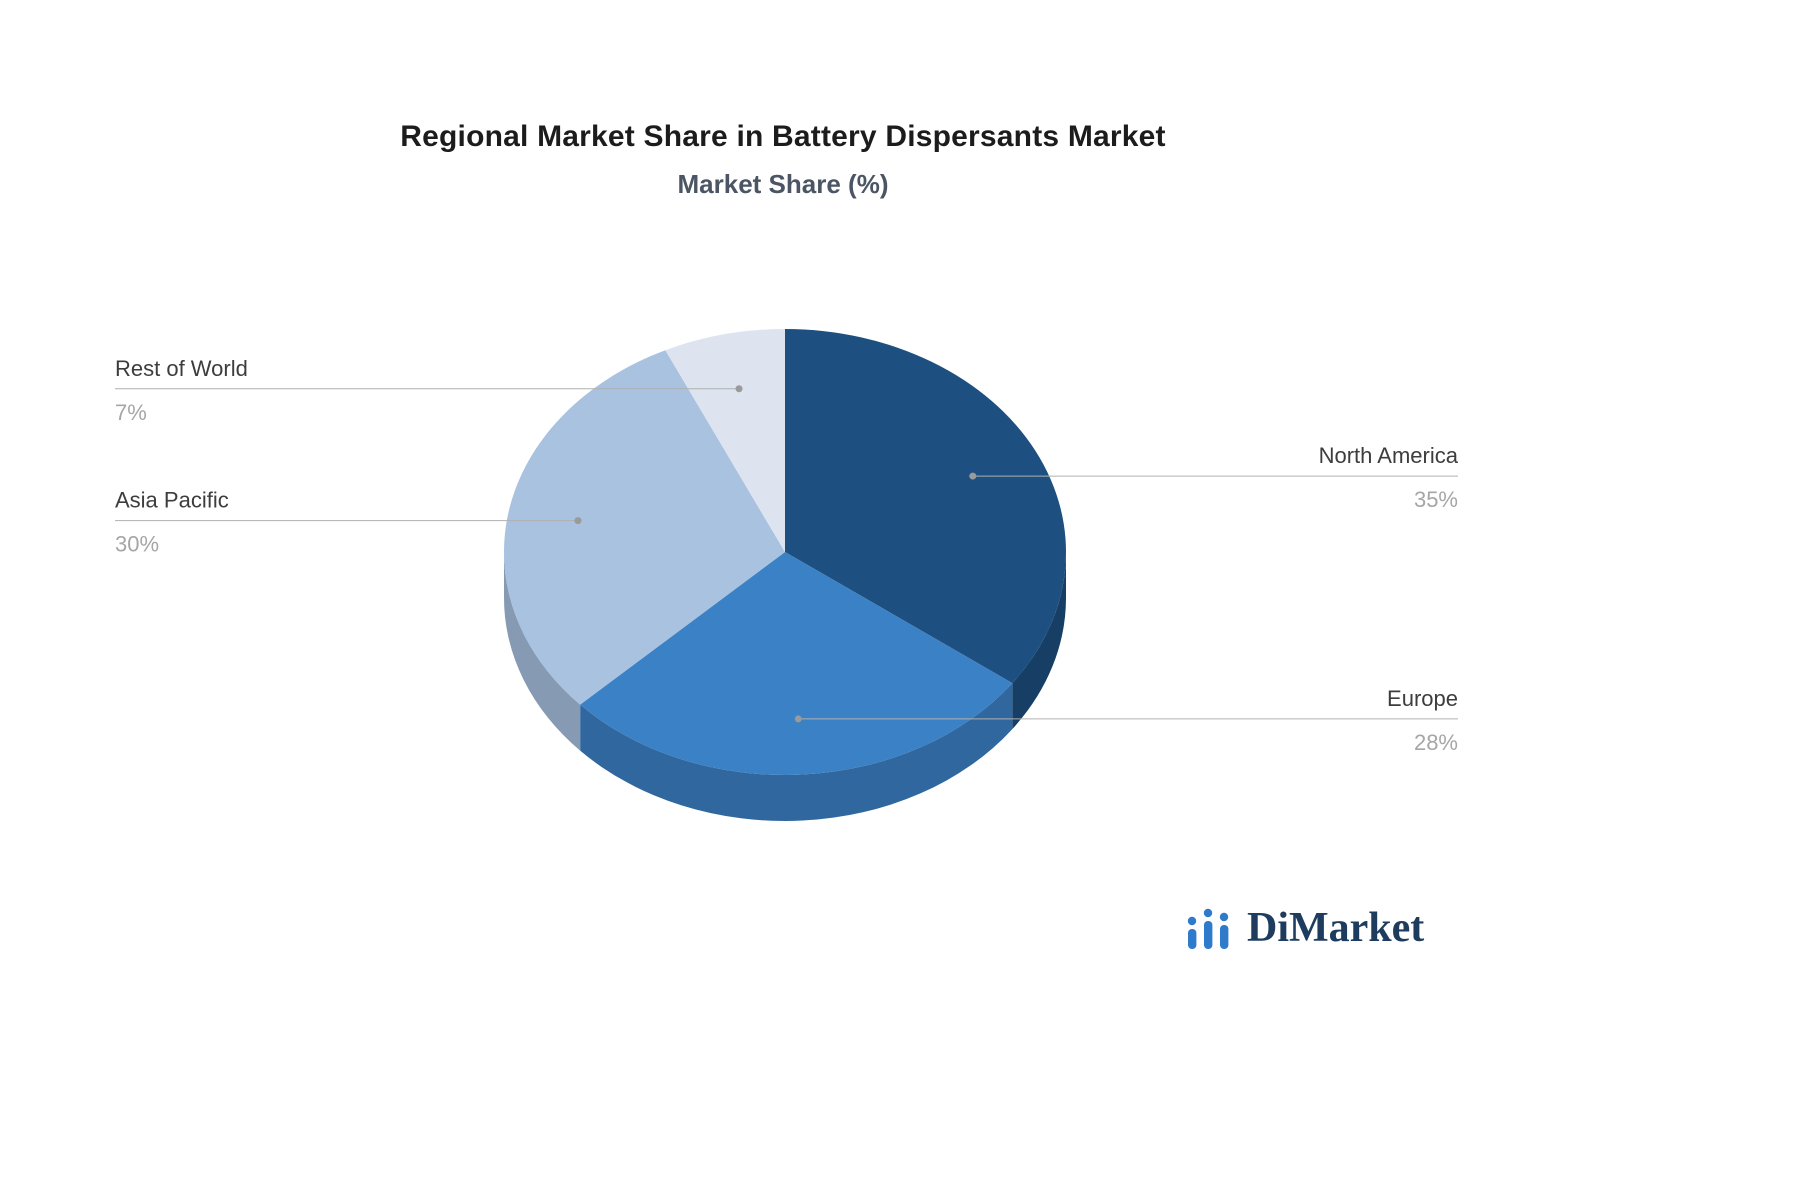 The width and height of the screenshot is (1800, 1196). Describe the element at coordinates (1422, 698) in the screenshot. I see `slice-label-europe: Europe` at that location.